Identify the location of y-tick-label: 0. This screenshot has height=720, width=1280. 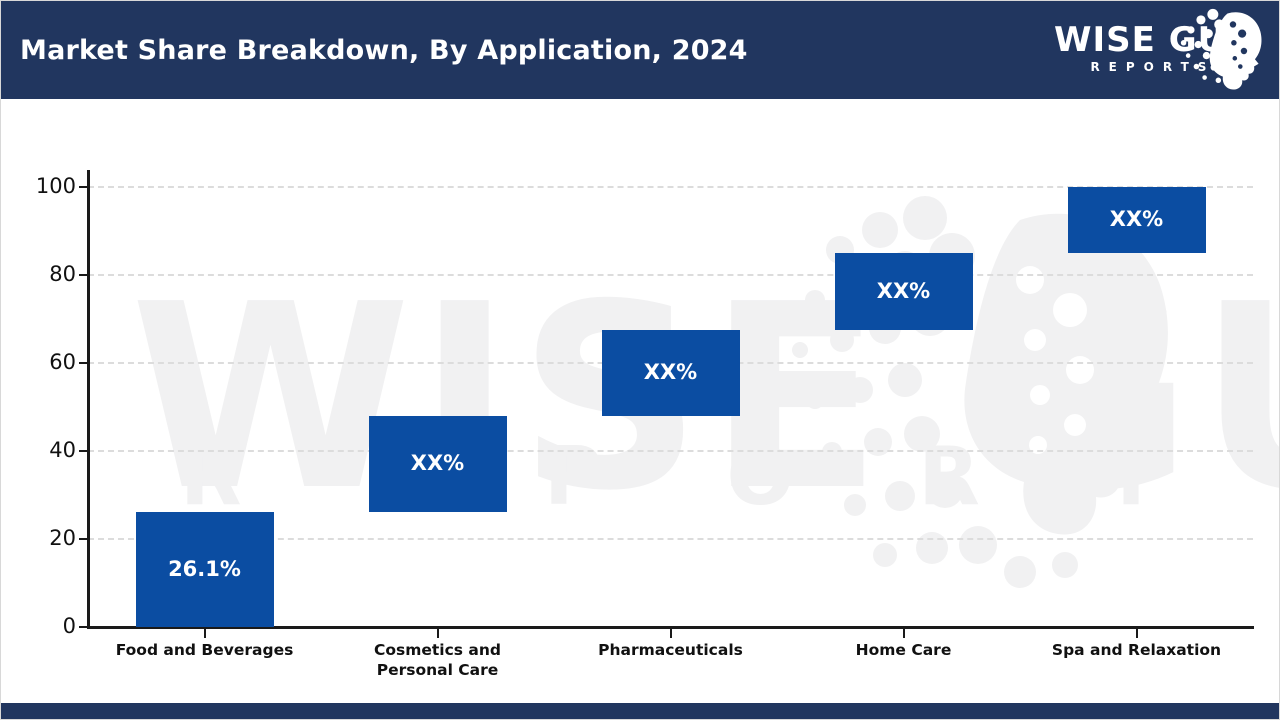
(69, 626).